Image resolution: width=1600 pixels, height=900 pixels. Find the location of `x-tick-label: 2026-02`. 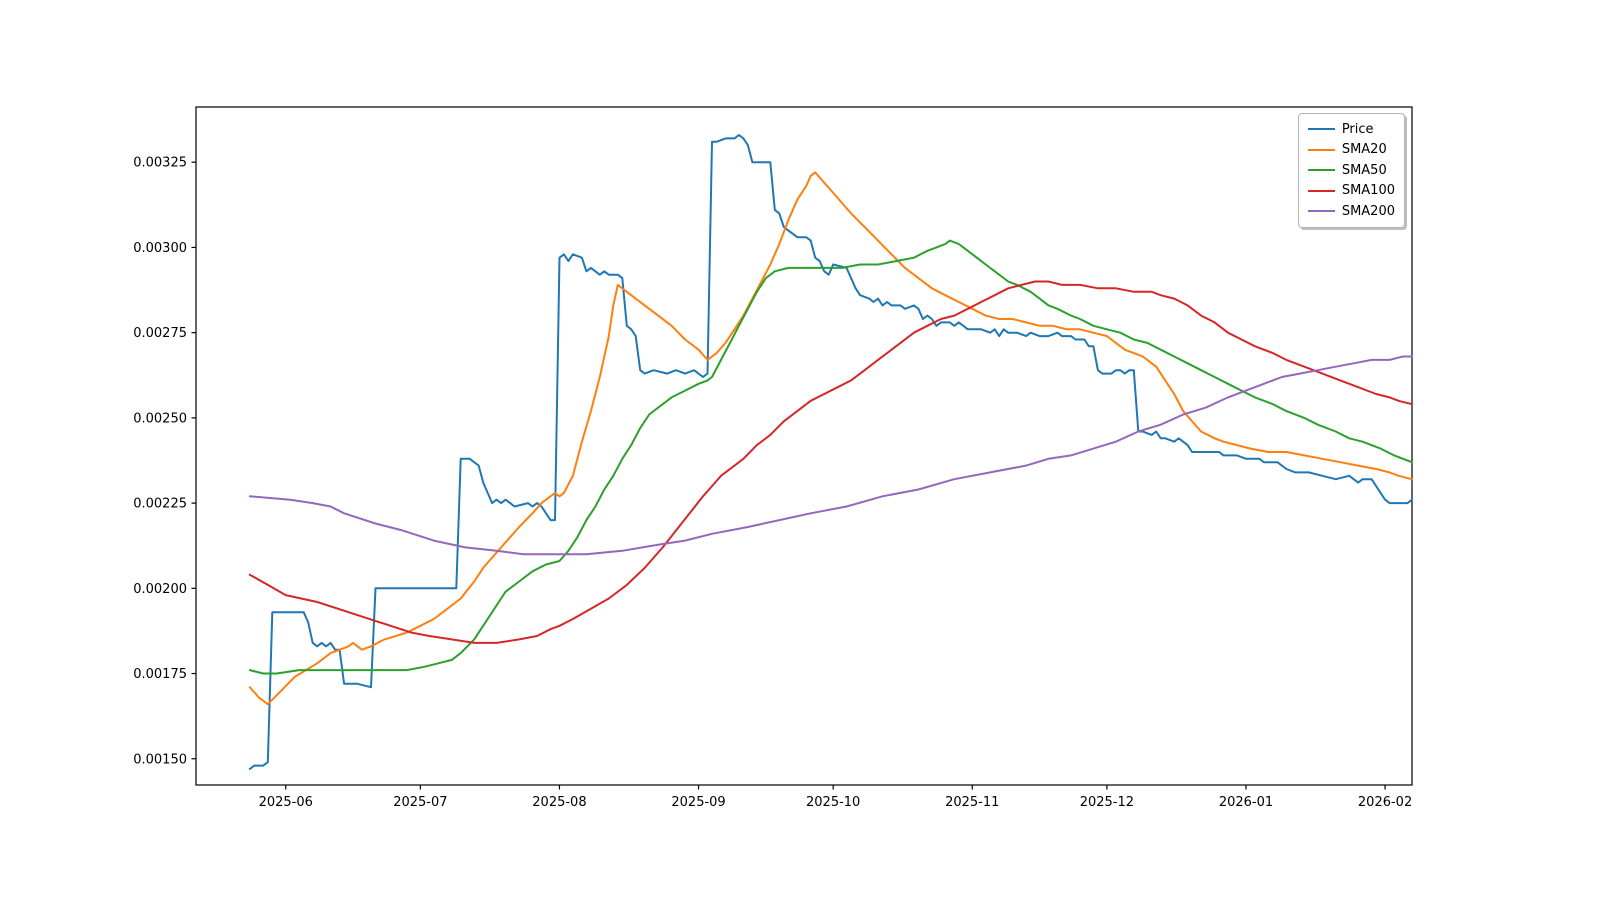

x-tick-label: 2026-02 is located at coordinates (1385, 802).